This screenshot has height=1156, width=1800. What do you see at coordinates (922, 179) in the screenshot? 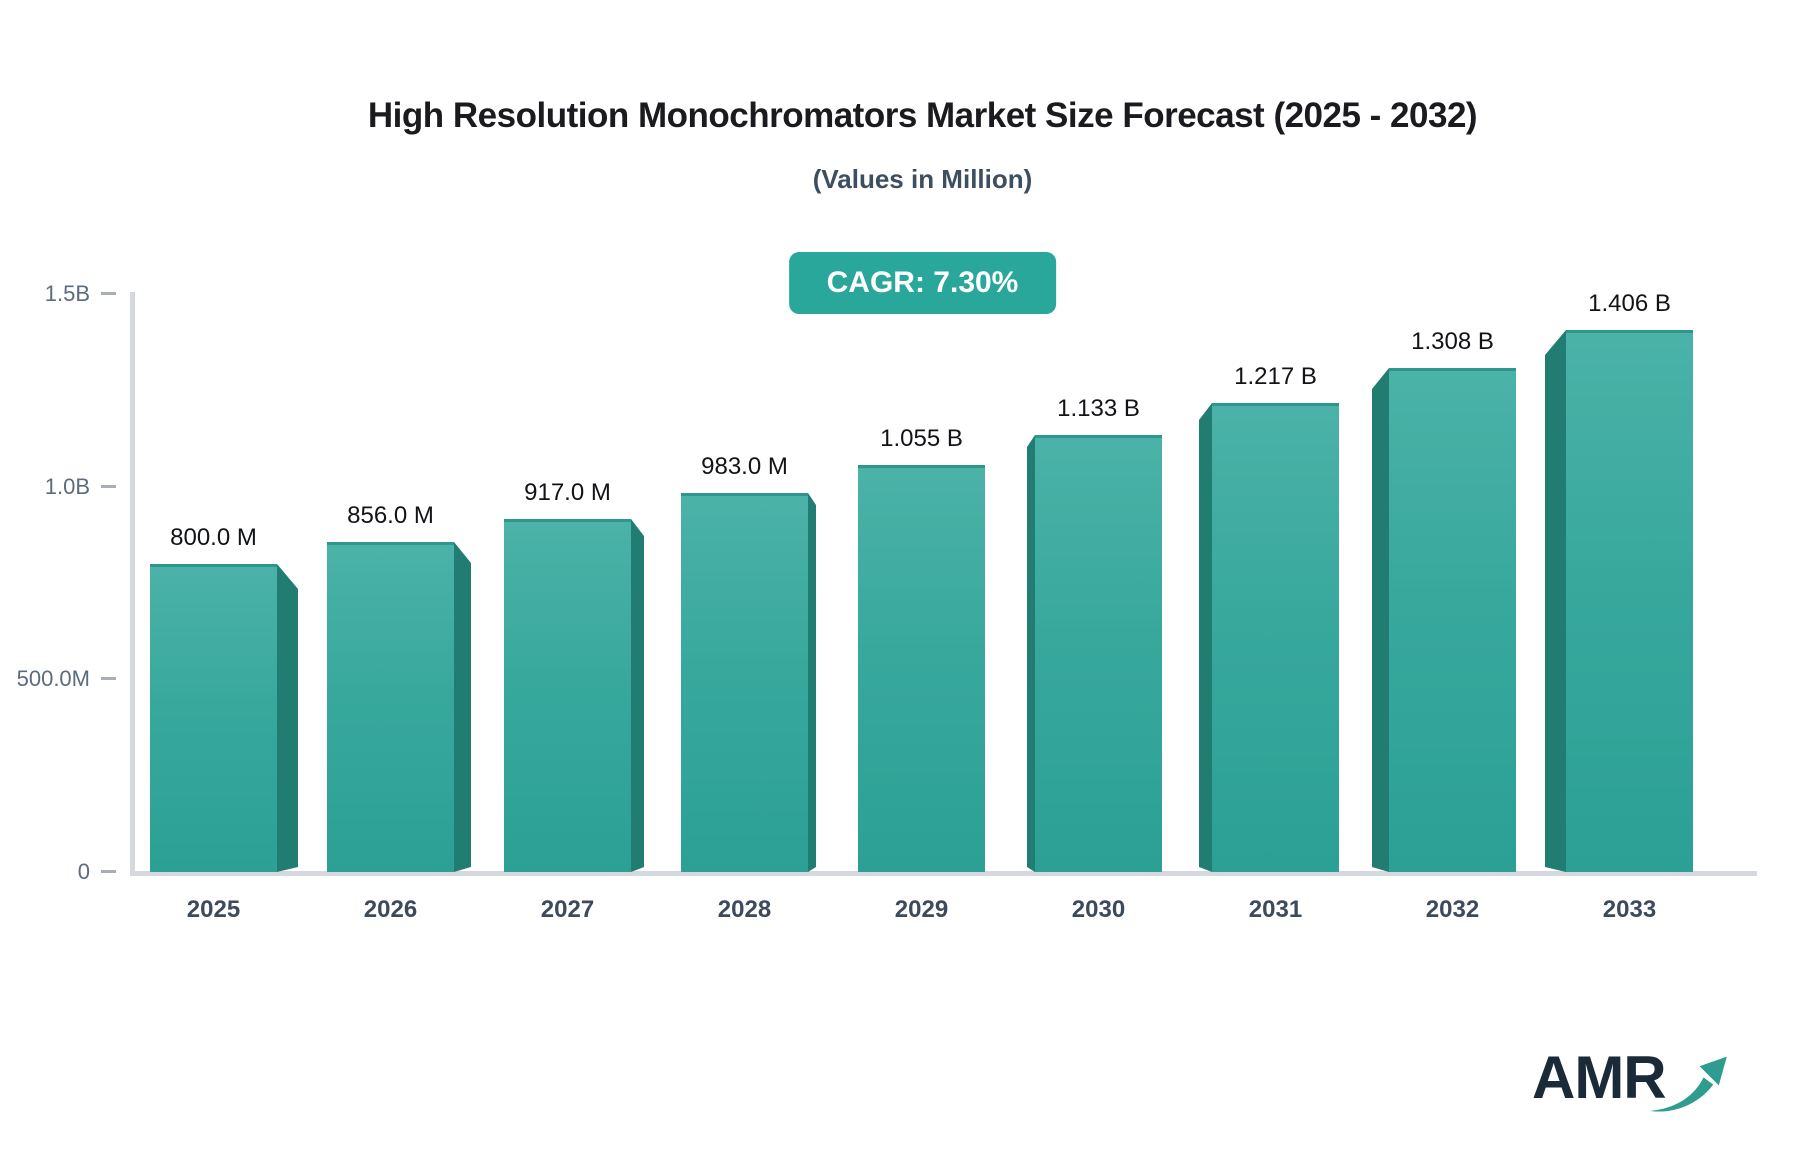
I see `chart-subtitle: (Values in Million)` at bounding box center [922, 179].